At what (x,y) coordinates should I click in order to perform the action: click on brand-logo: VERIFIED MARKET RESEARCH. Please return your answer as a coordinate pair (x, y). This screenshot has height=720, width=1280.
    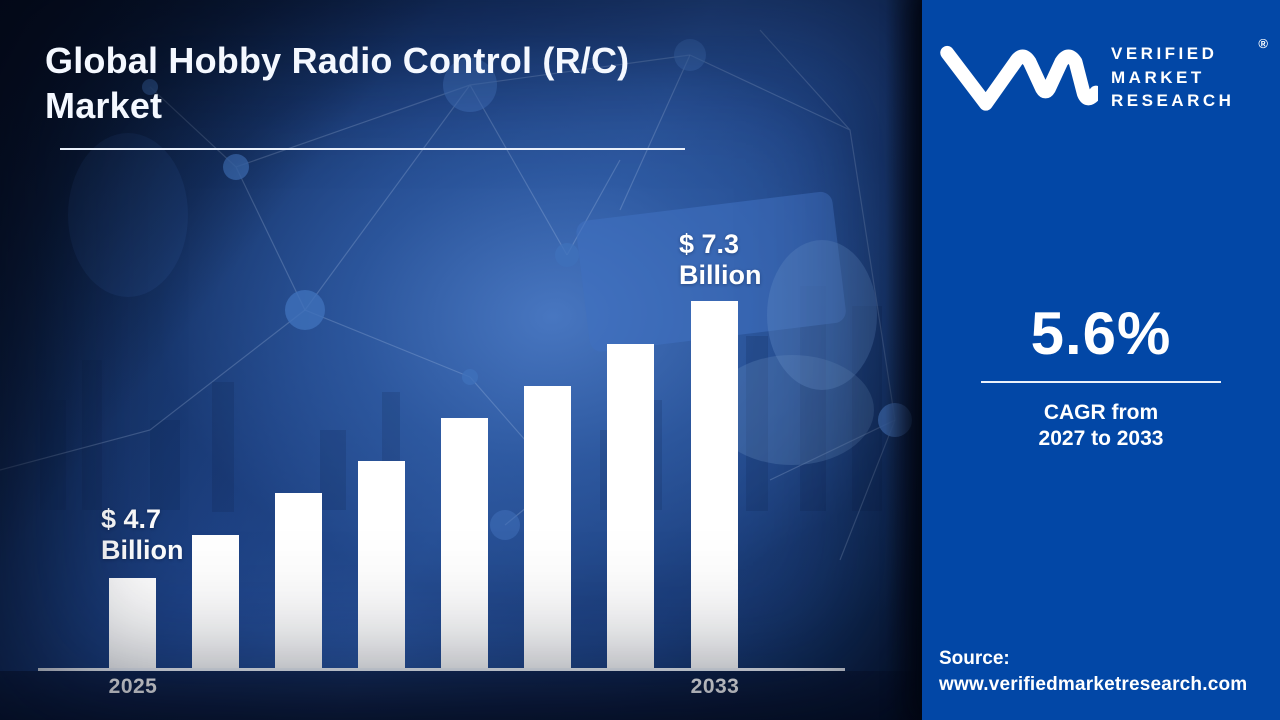
    Looking at the image, I should click on (1087, 76).